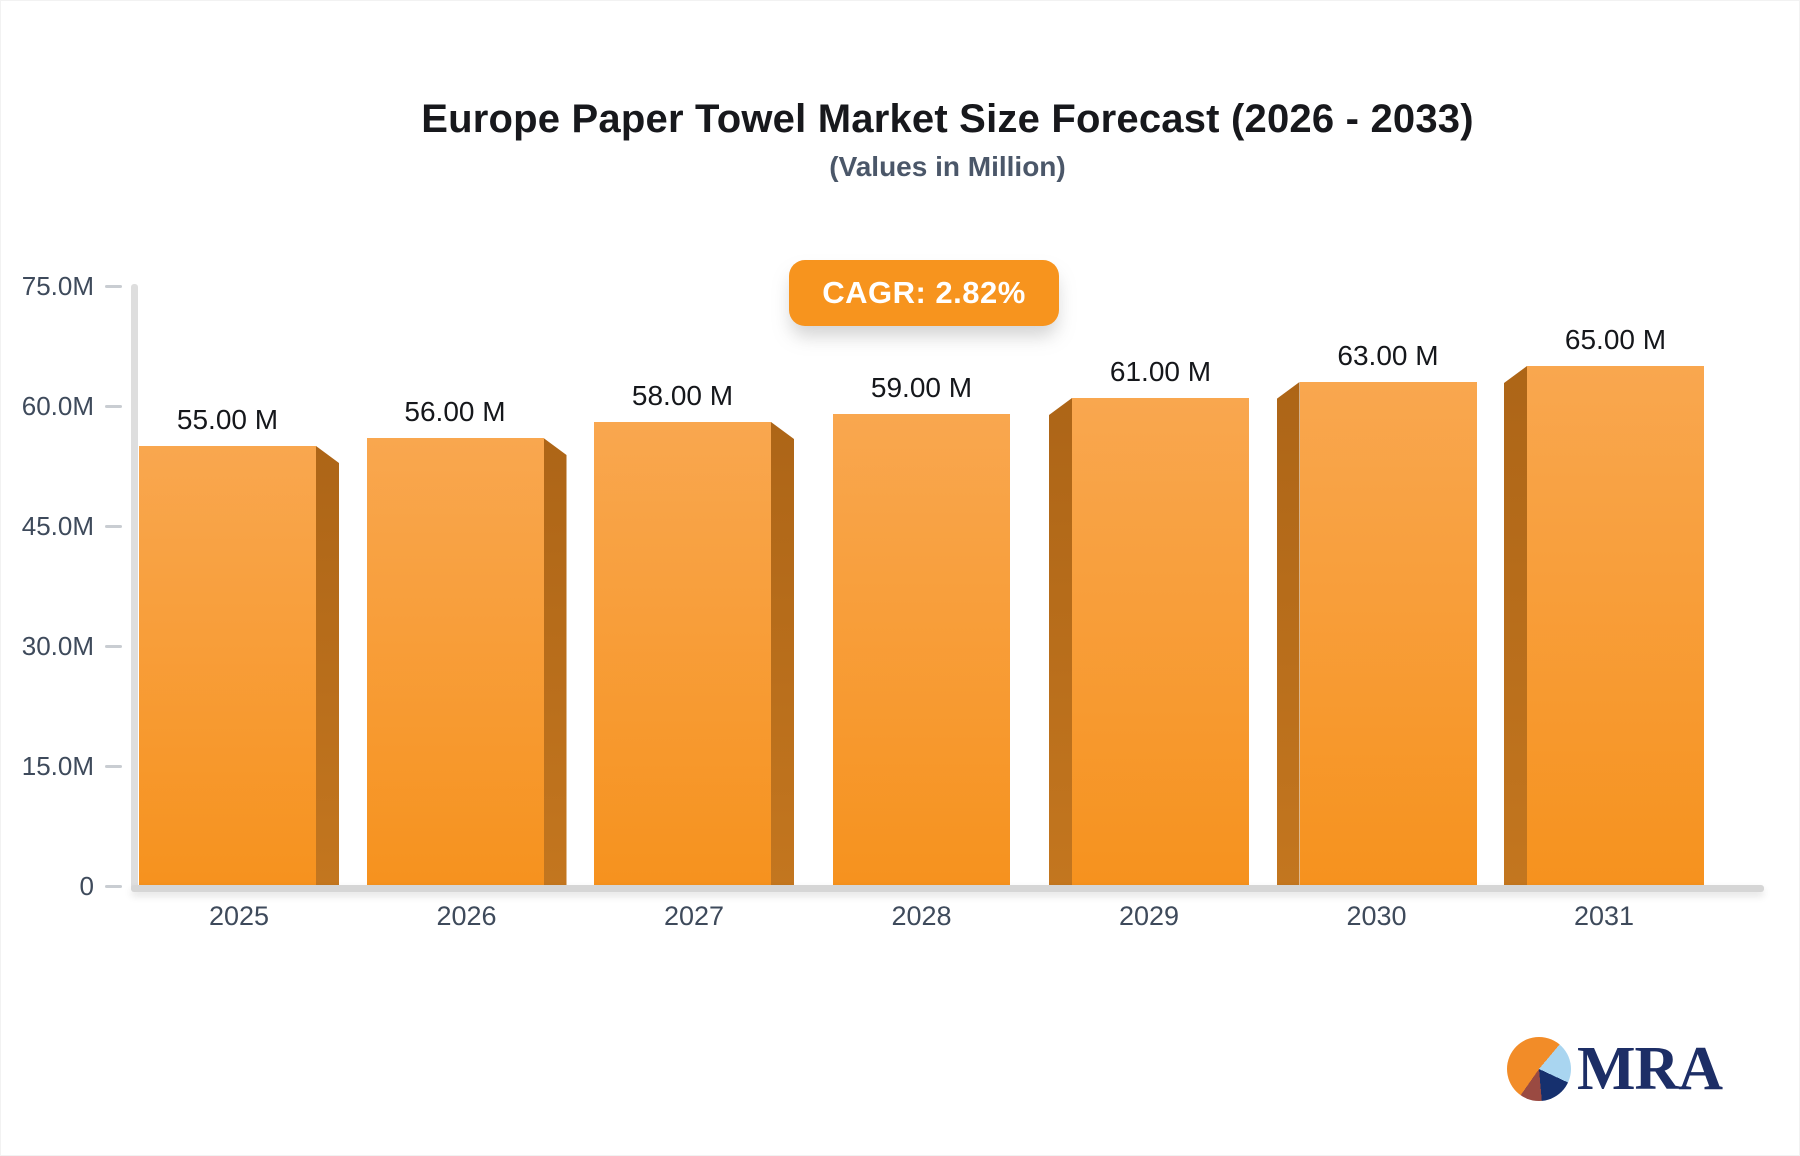  What do you see at coordinates (921, 916) in the screenshot?
I see `x-axis-label: 2028` at bounding box center [921, 916].